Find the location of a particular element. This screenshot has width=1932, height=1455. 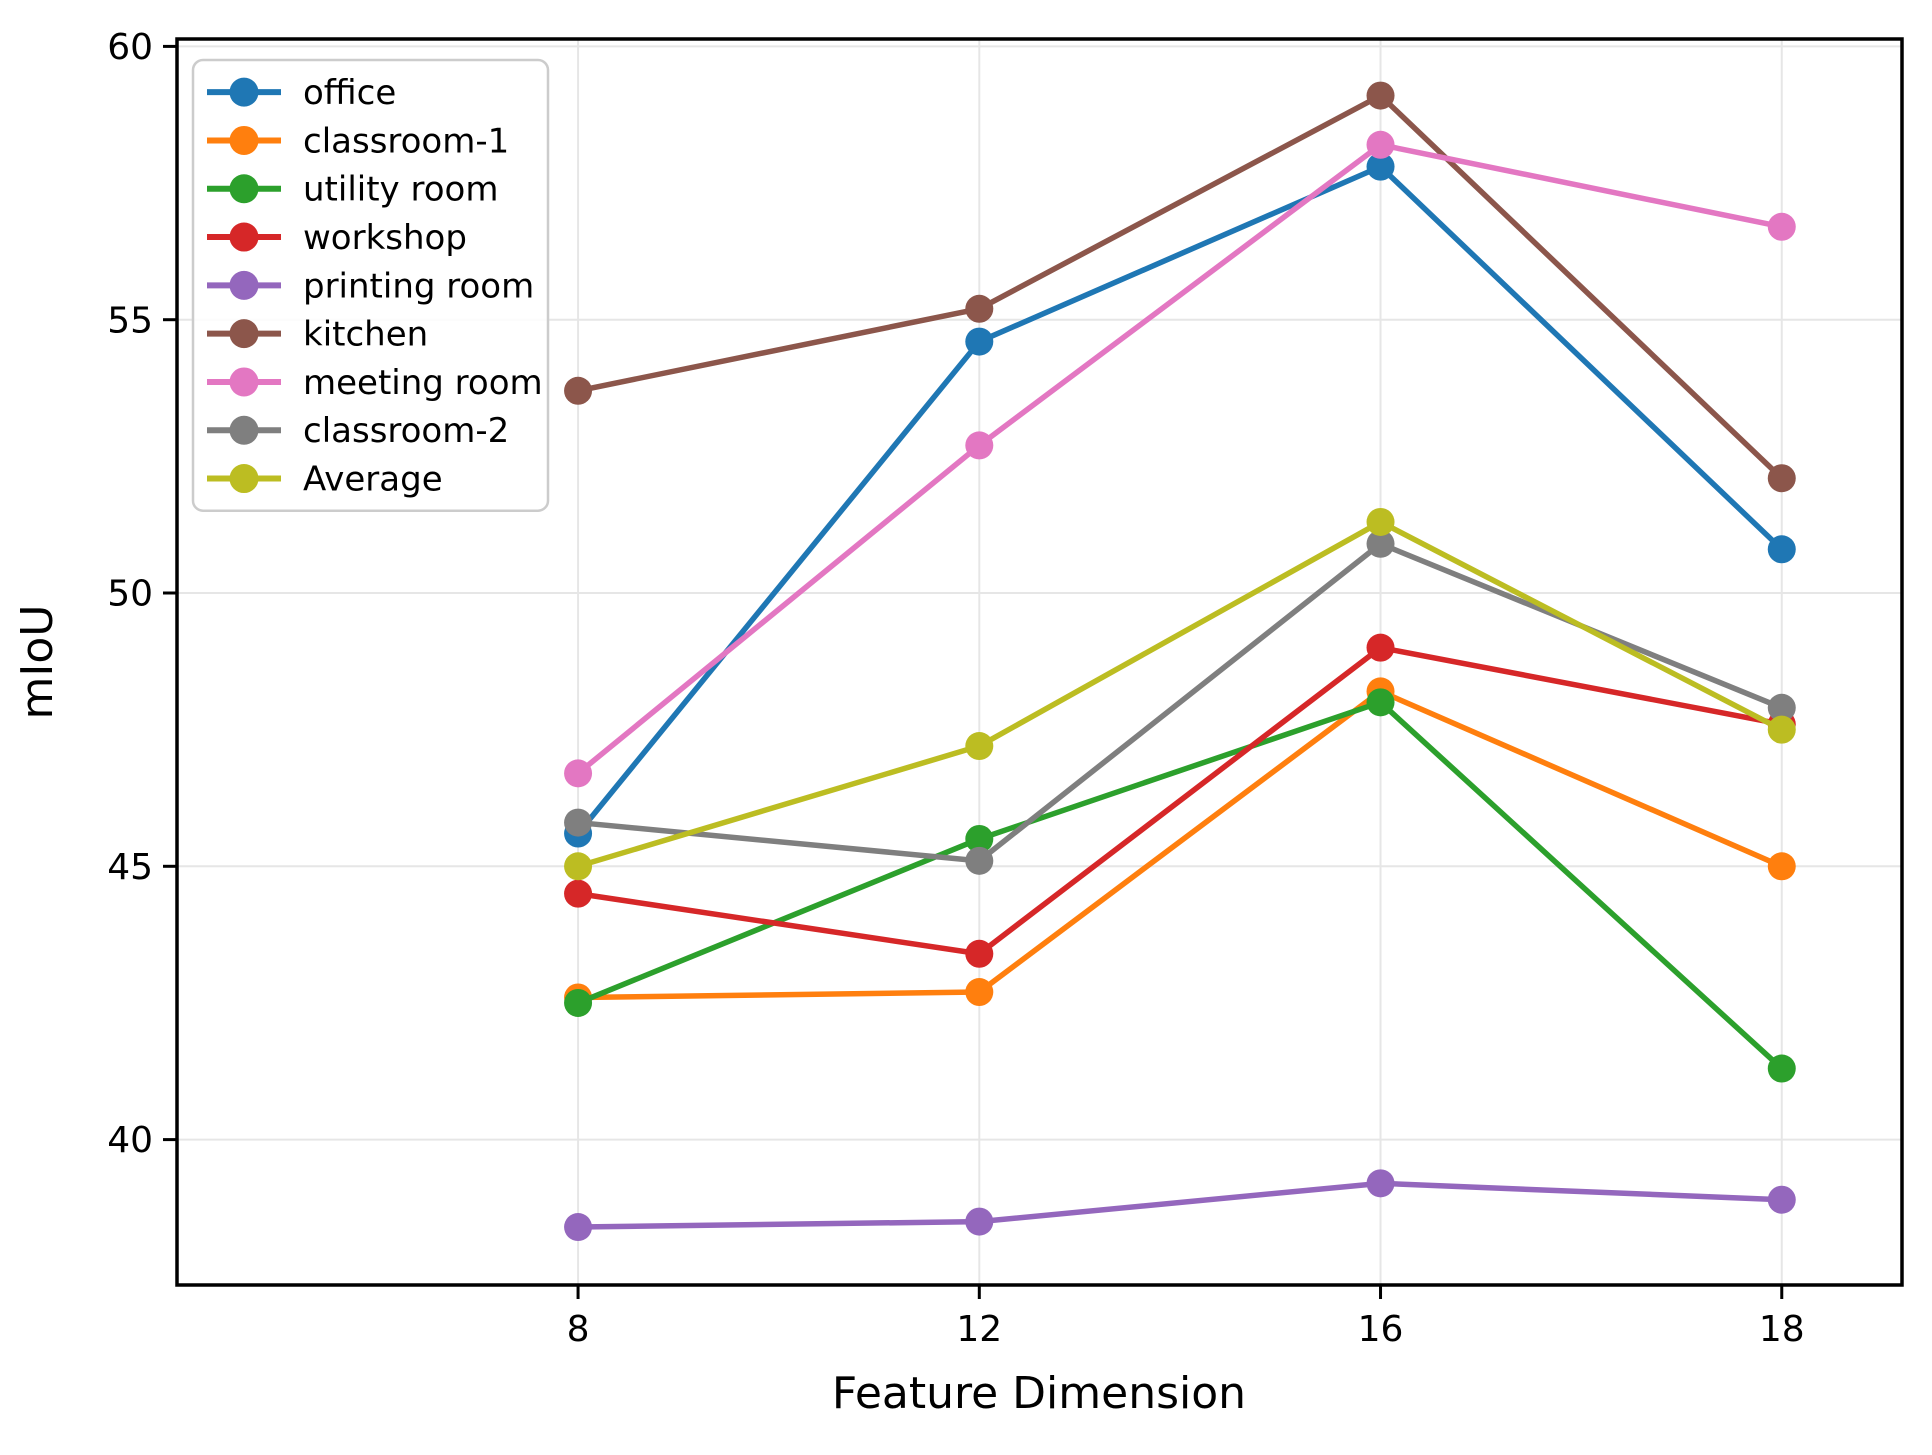

legend-item-utility-room: utility room is located at coordinates (352, 190).